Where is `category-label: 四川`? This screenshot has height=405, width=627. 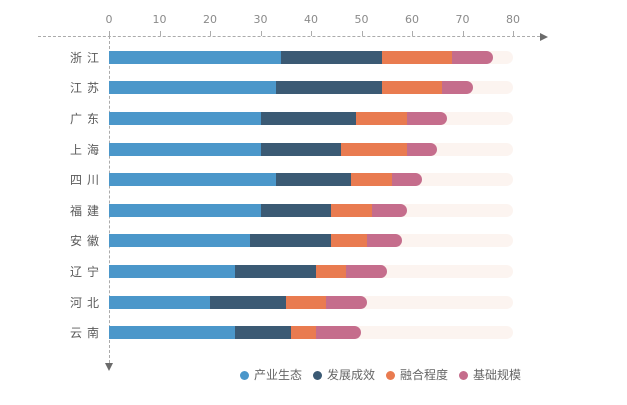
category-label: 四川 is located at coordinates (86, 180).